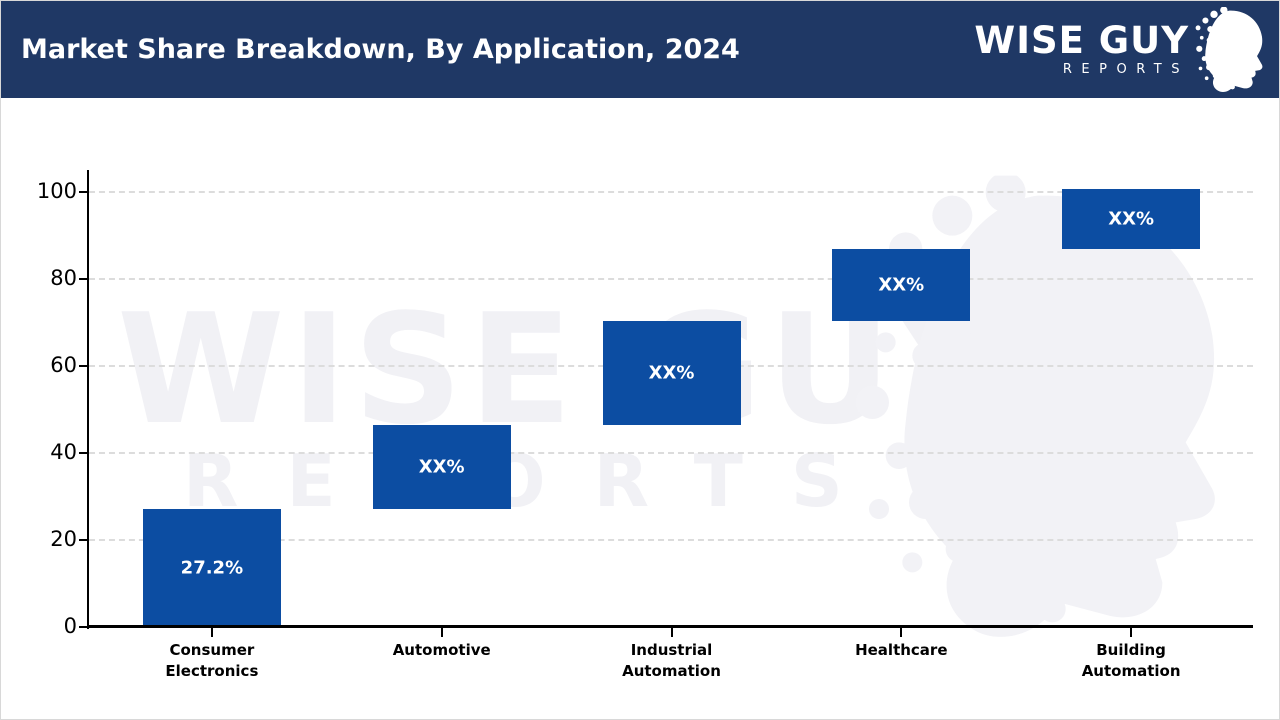 The image size is (1280, 720). Describe the element at coordinates (88, 399) in the screenshot. I see `y-axis-line` at that location.